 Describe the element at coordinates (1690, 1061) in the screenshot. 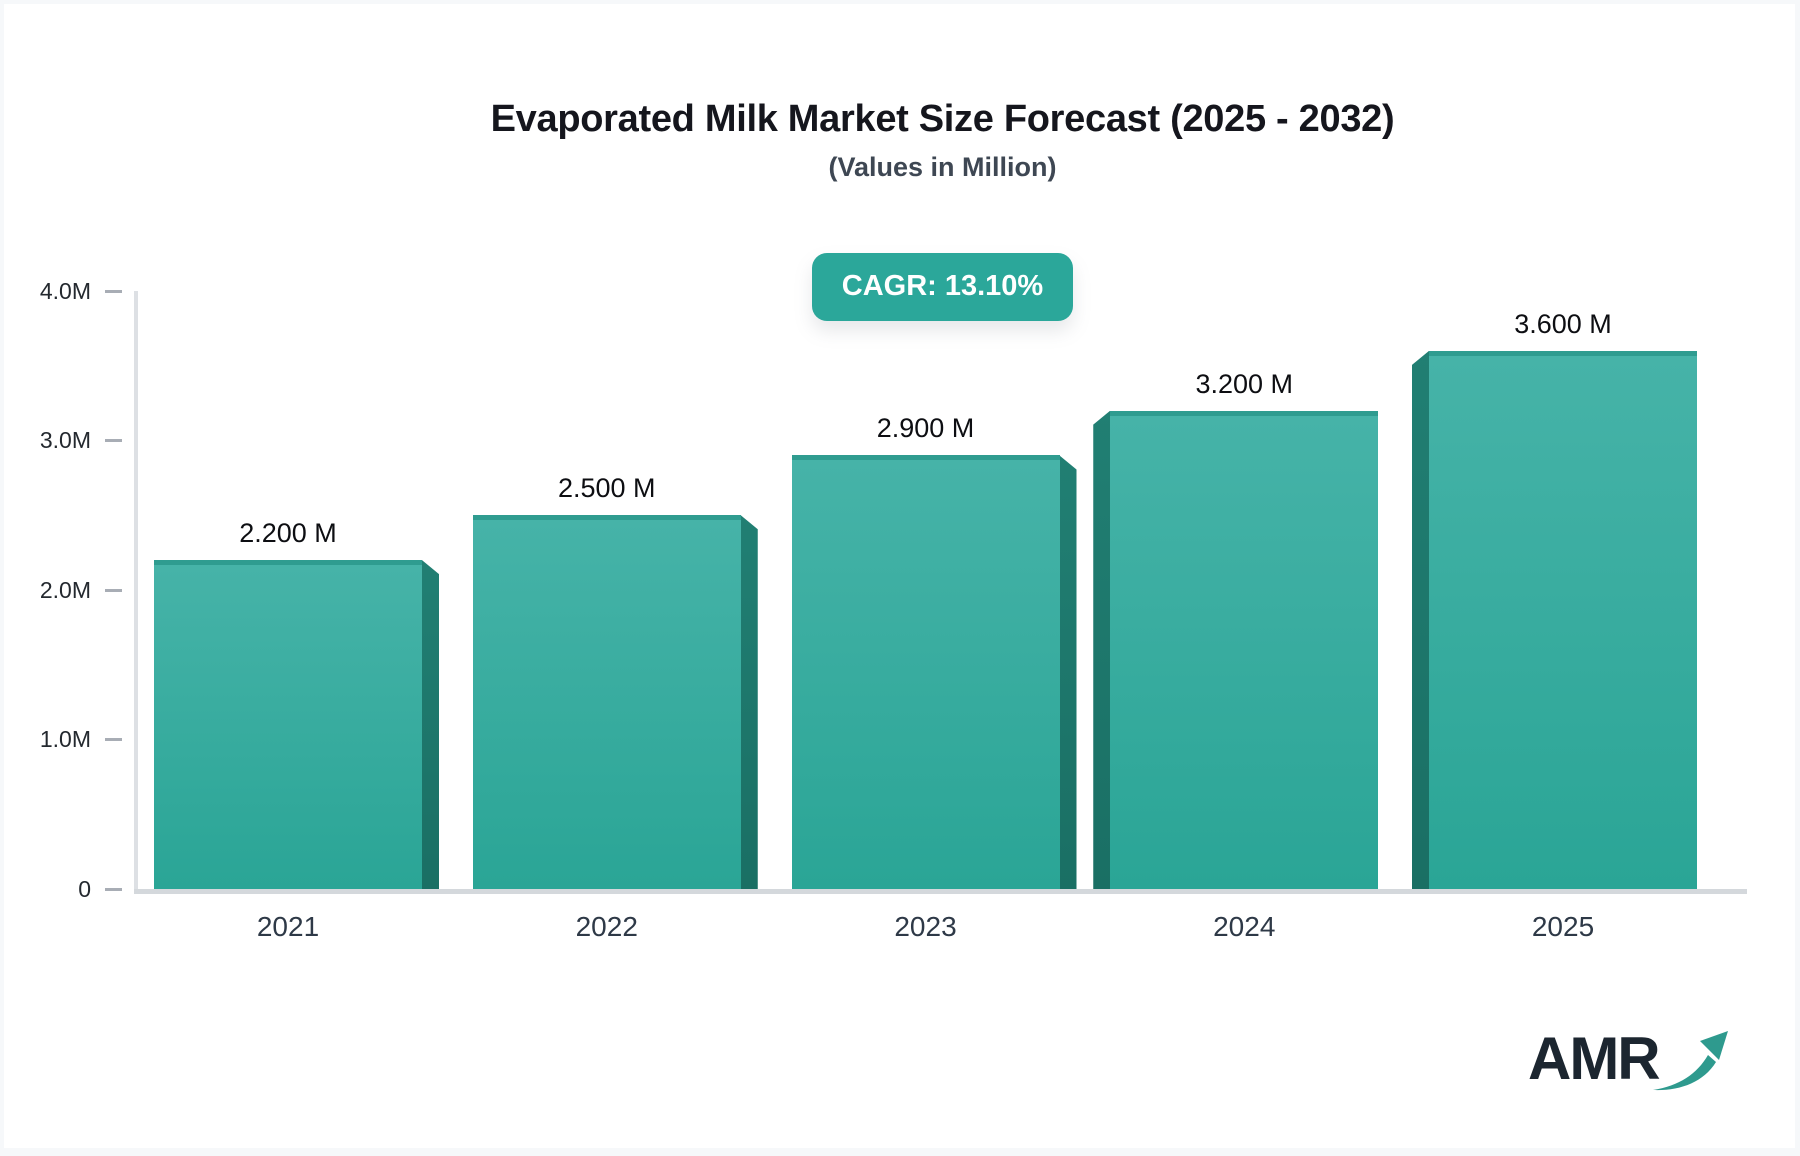

I see `growth-arrow-icon` at that location.